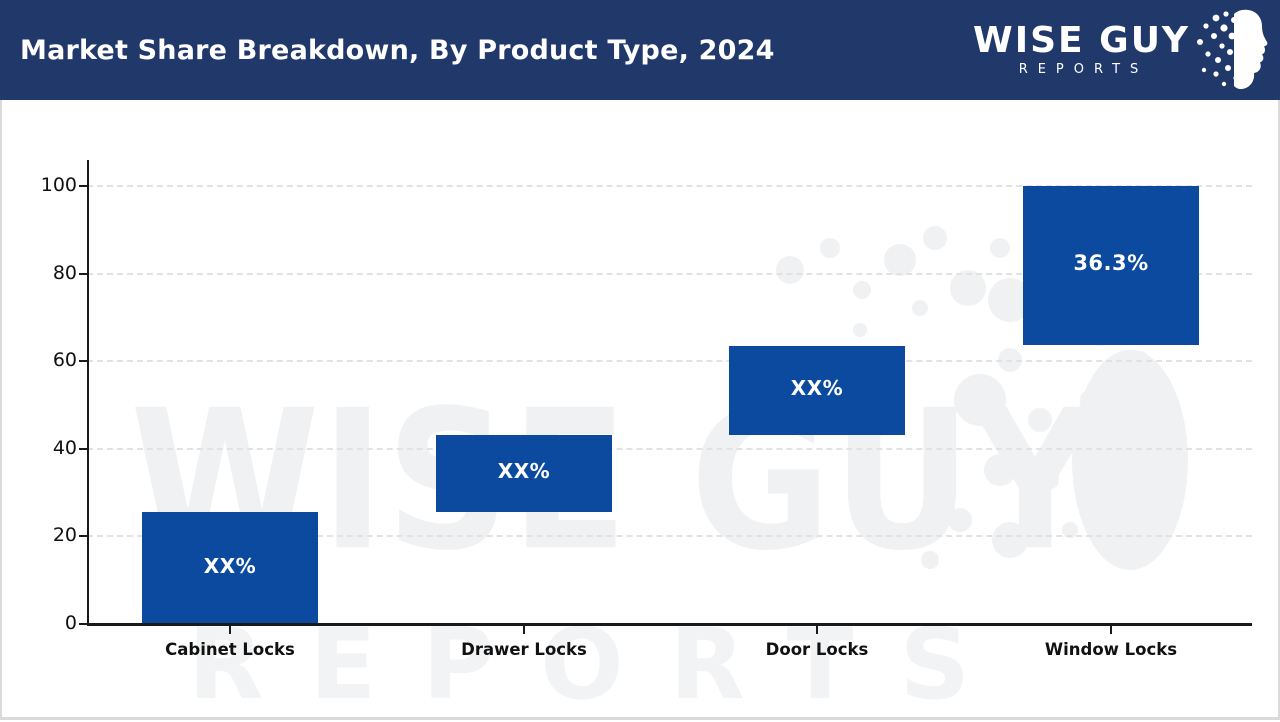 The image size is (1280, 722). Describe the element at coordinates (64, 272) in the screenshot. I see `y-axis-tick-label: 80` at that location.